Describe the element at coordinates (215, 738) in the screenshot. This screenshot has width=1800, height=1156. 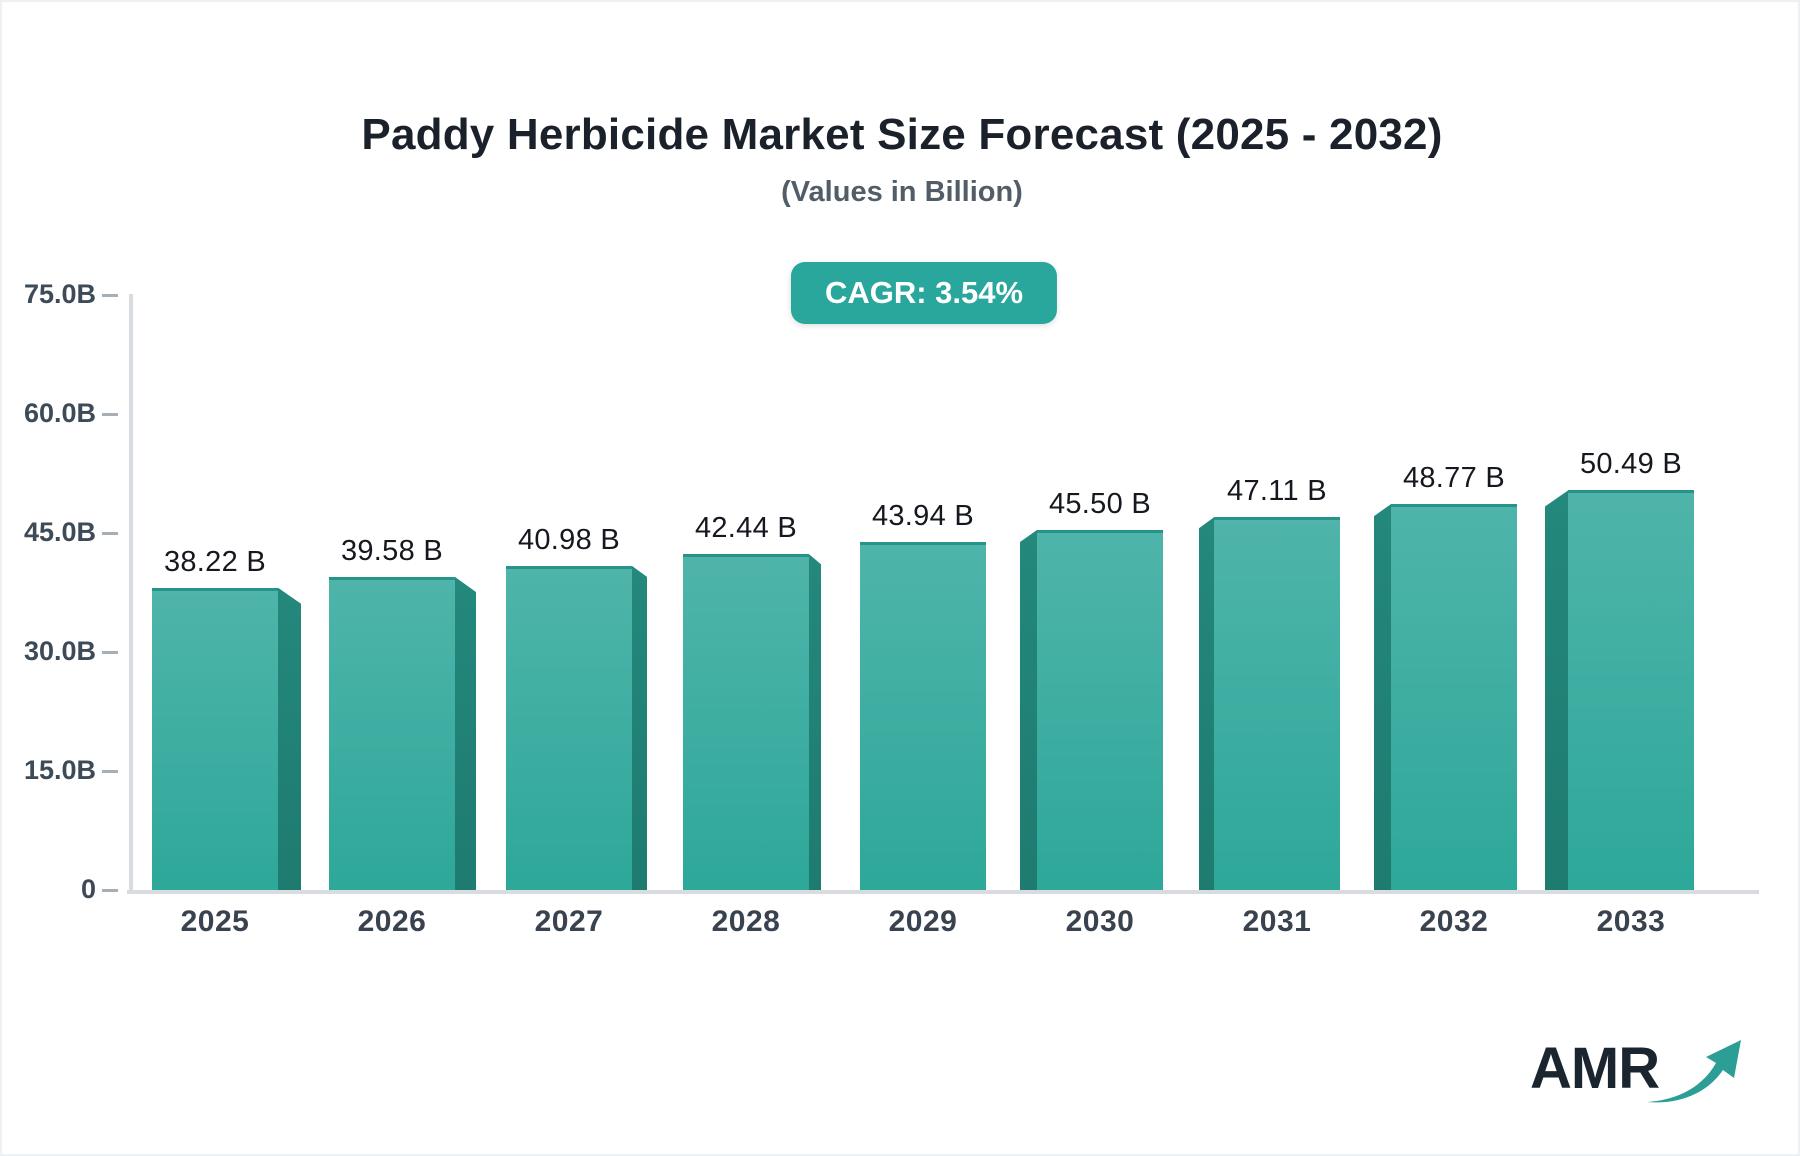
I see `bar-2025` at that location.